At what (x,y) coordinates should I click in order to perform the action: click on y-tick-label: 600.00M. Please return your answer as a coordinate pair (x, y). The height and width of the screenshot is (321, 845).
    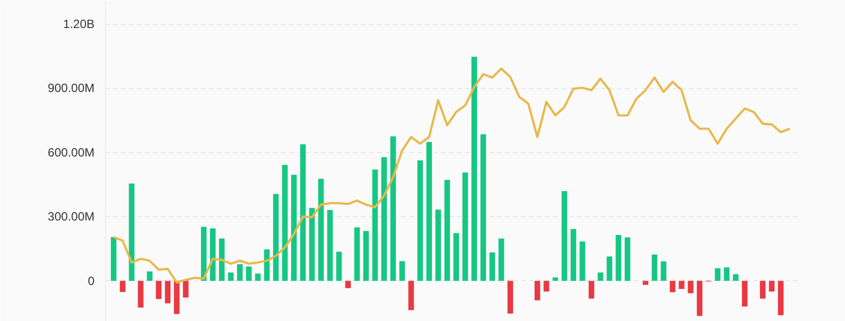
    Looking at the image, I should click on (71, 152).